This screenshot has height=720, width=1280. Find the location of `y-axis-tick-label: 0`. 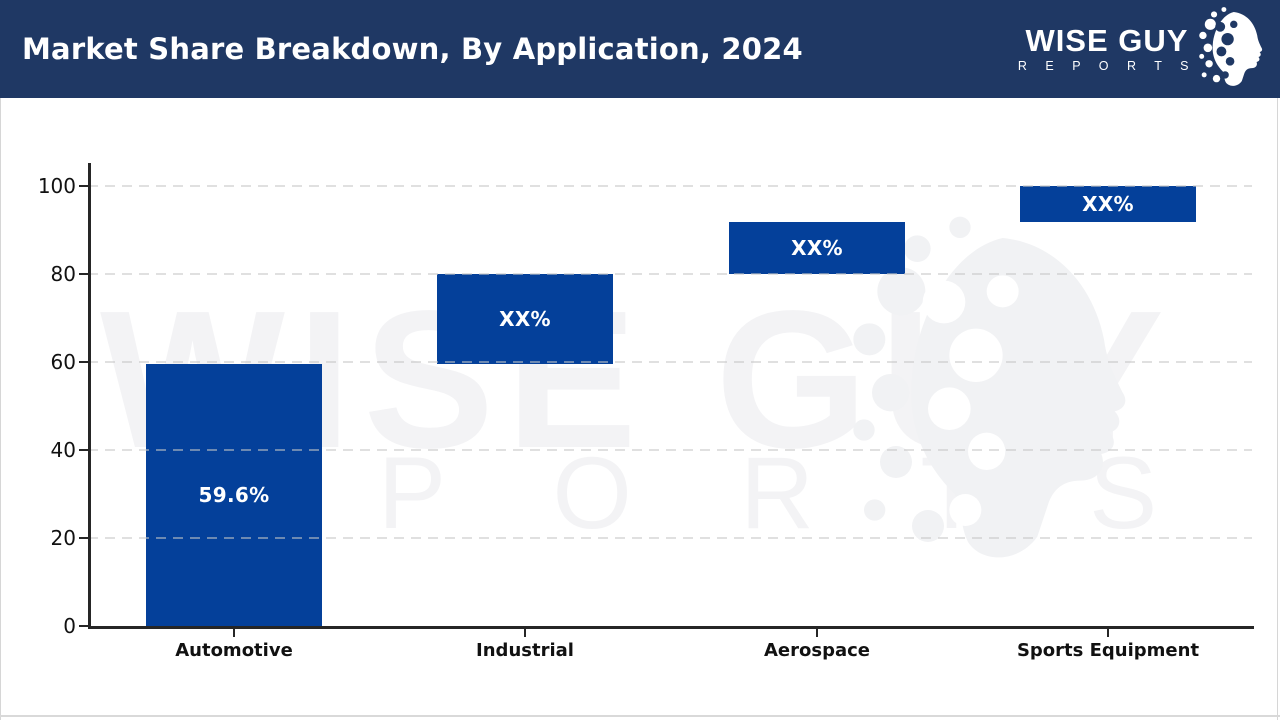

y-axis-tick-label: 0 is located at coordinates (69, 626).